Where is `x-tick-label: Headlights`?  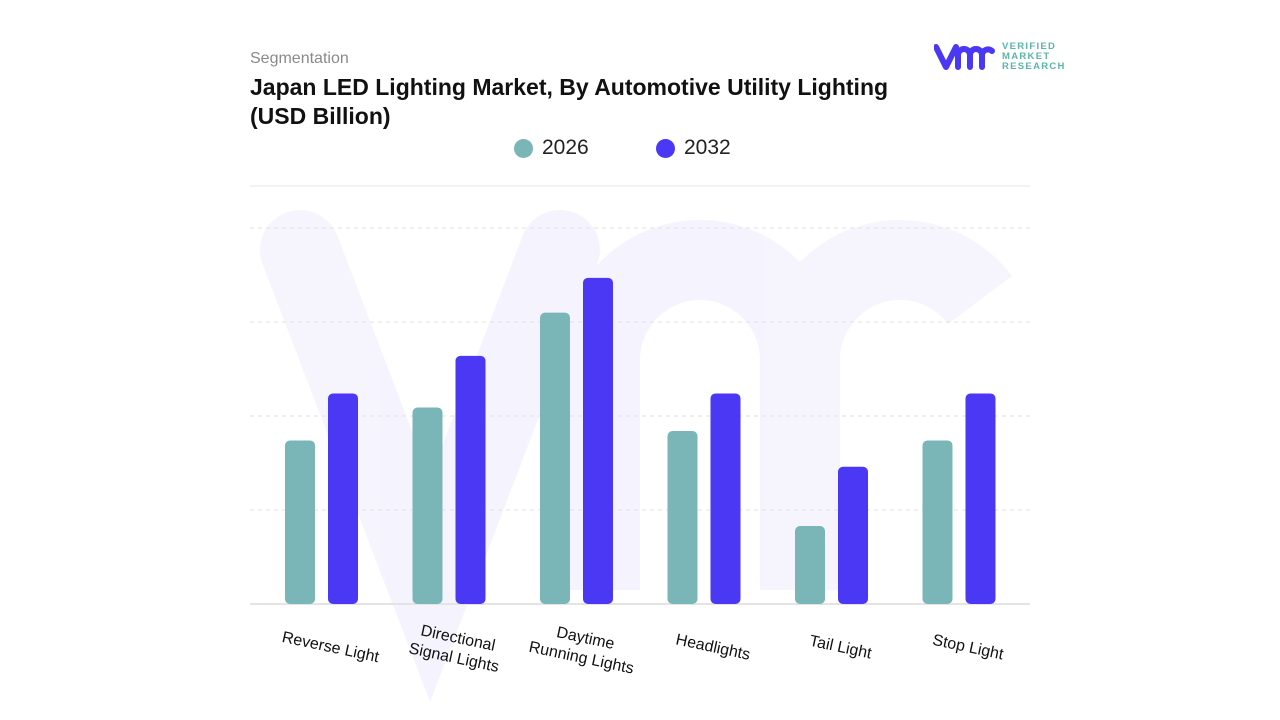
x-tick-label: Headlights is located at coordinates (712, 647).